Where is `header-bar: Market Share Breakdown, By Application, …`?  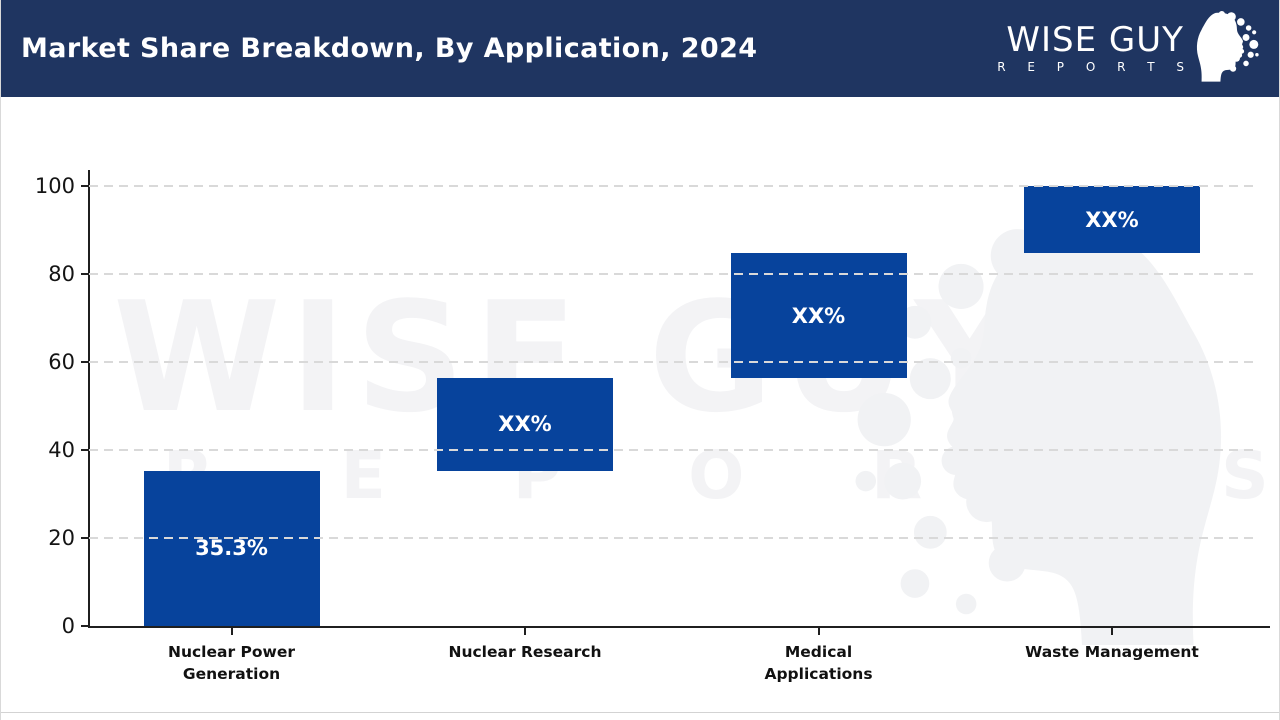
header-bar: Market Share Breakdown, By Application, … is located at coordinates (640, 48).